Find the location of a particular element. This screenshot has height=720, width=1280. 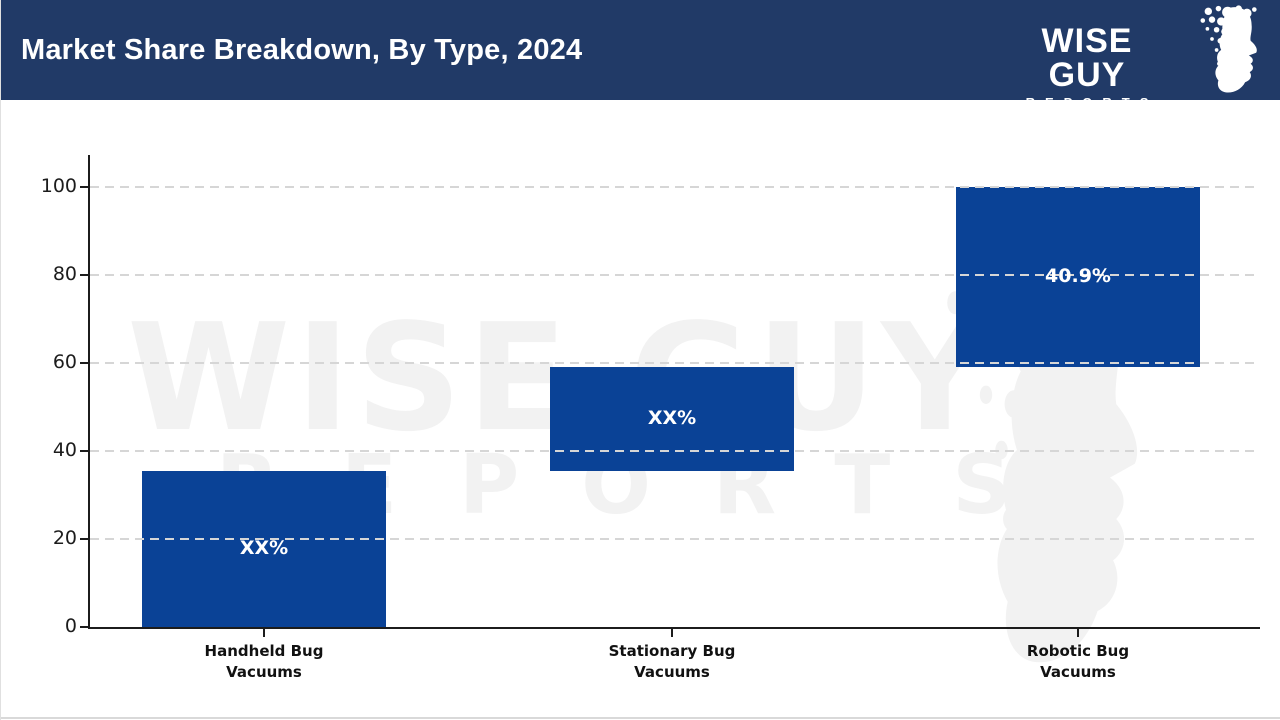

x-tick-mark-stationary-bug-vacuums is located at coordinates (672, 633).